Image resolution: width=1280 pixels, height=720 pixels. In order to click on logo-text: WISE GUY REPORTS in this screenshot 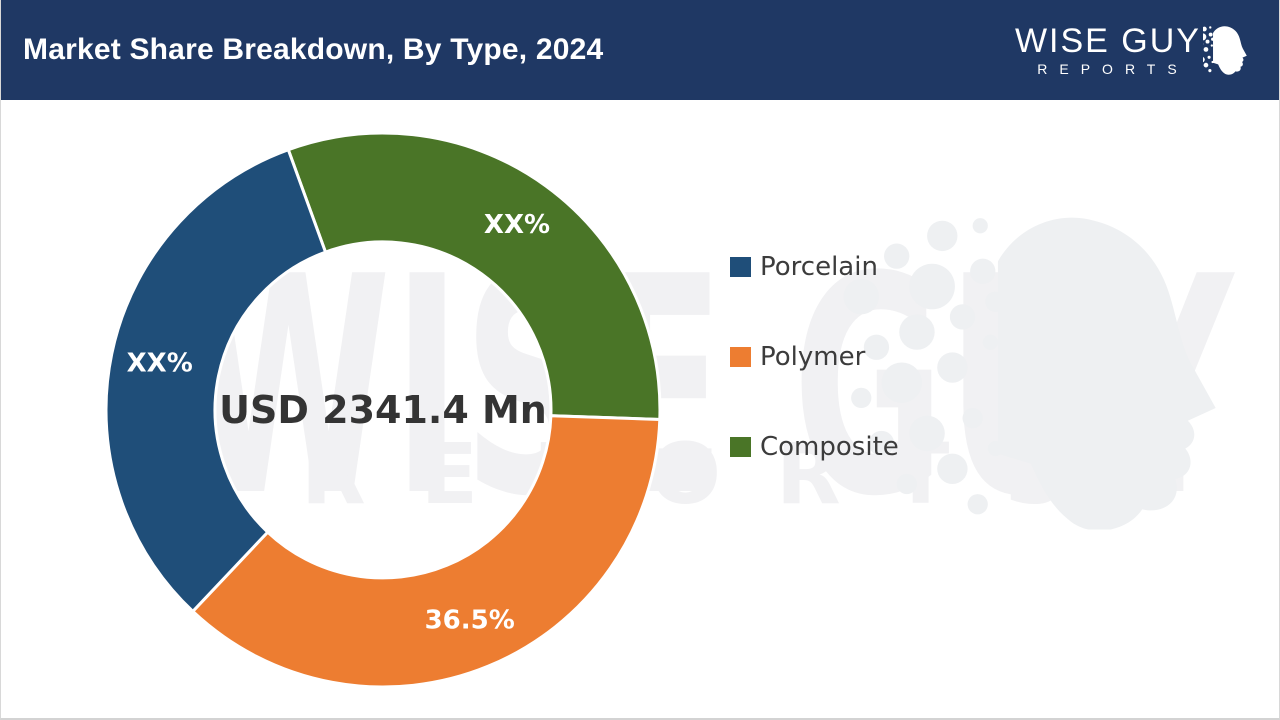, I will do `click(1107, 49)`.